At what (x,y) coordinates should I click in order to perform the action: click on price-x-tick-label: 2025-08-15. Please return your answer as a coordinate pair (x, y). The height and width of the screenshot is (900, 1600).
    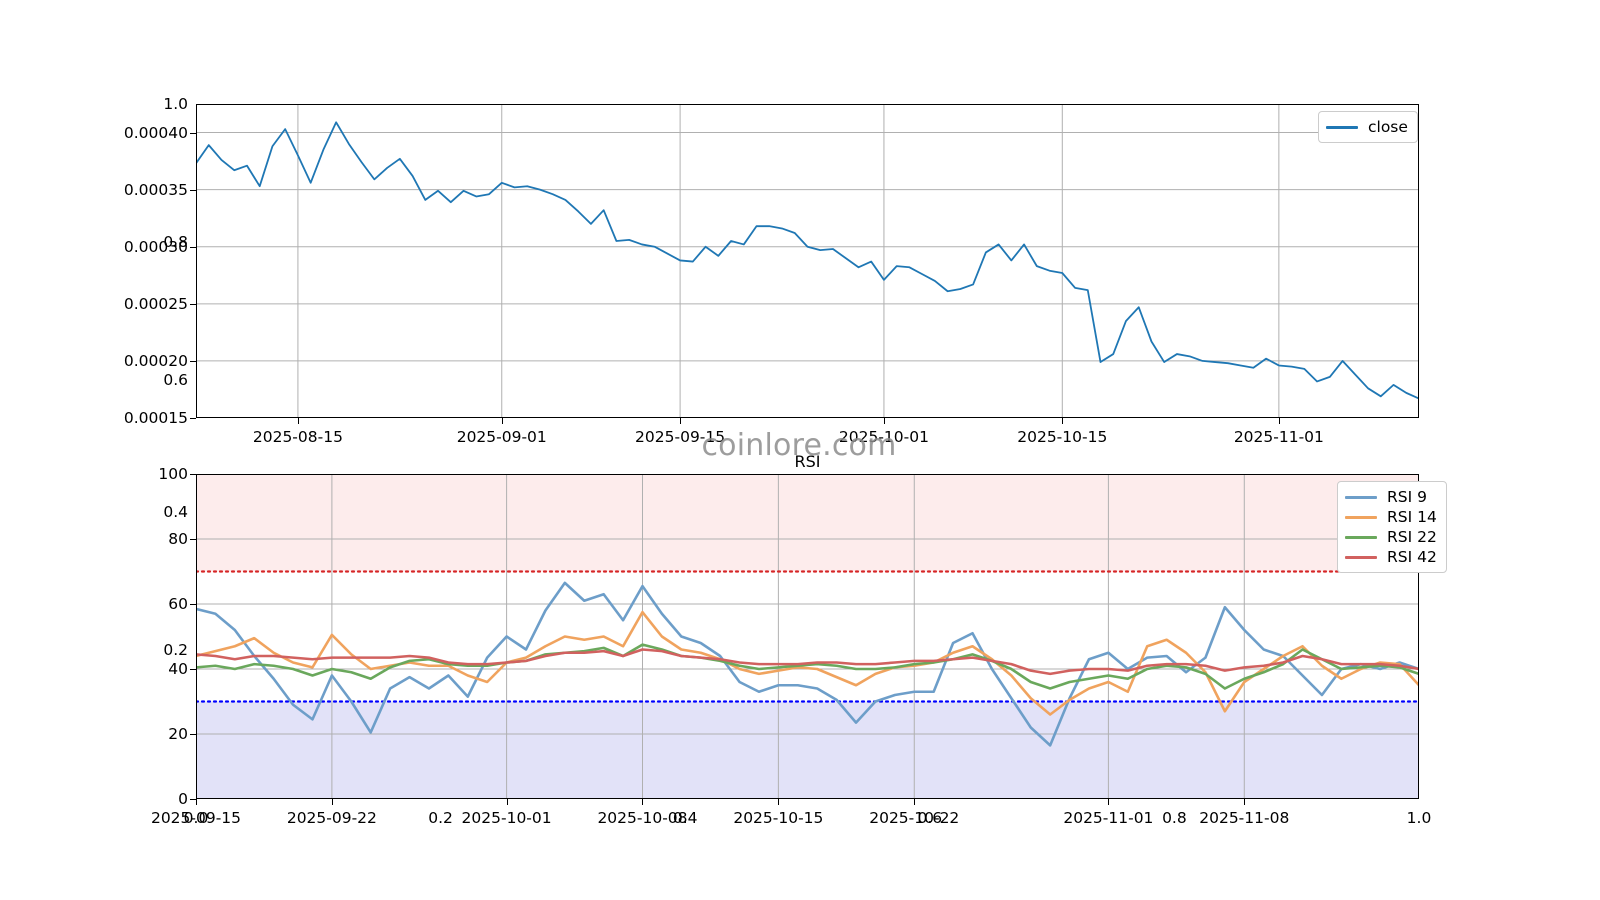
    Looking at the image, I should click on (297, 437).